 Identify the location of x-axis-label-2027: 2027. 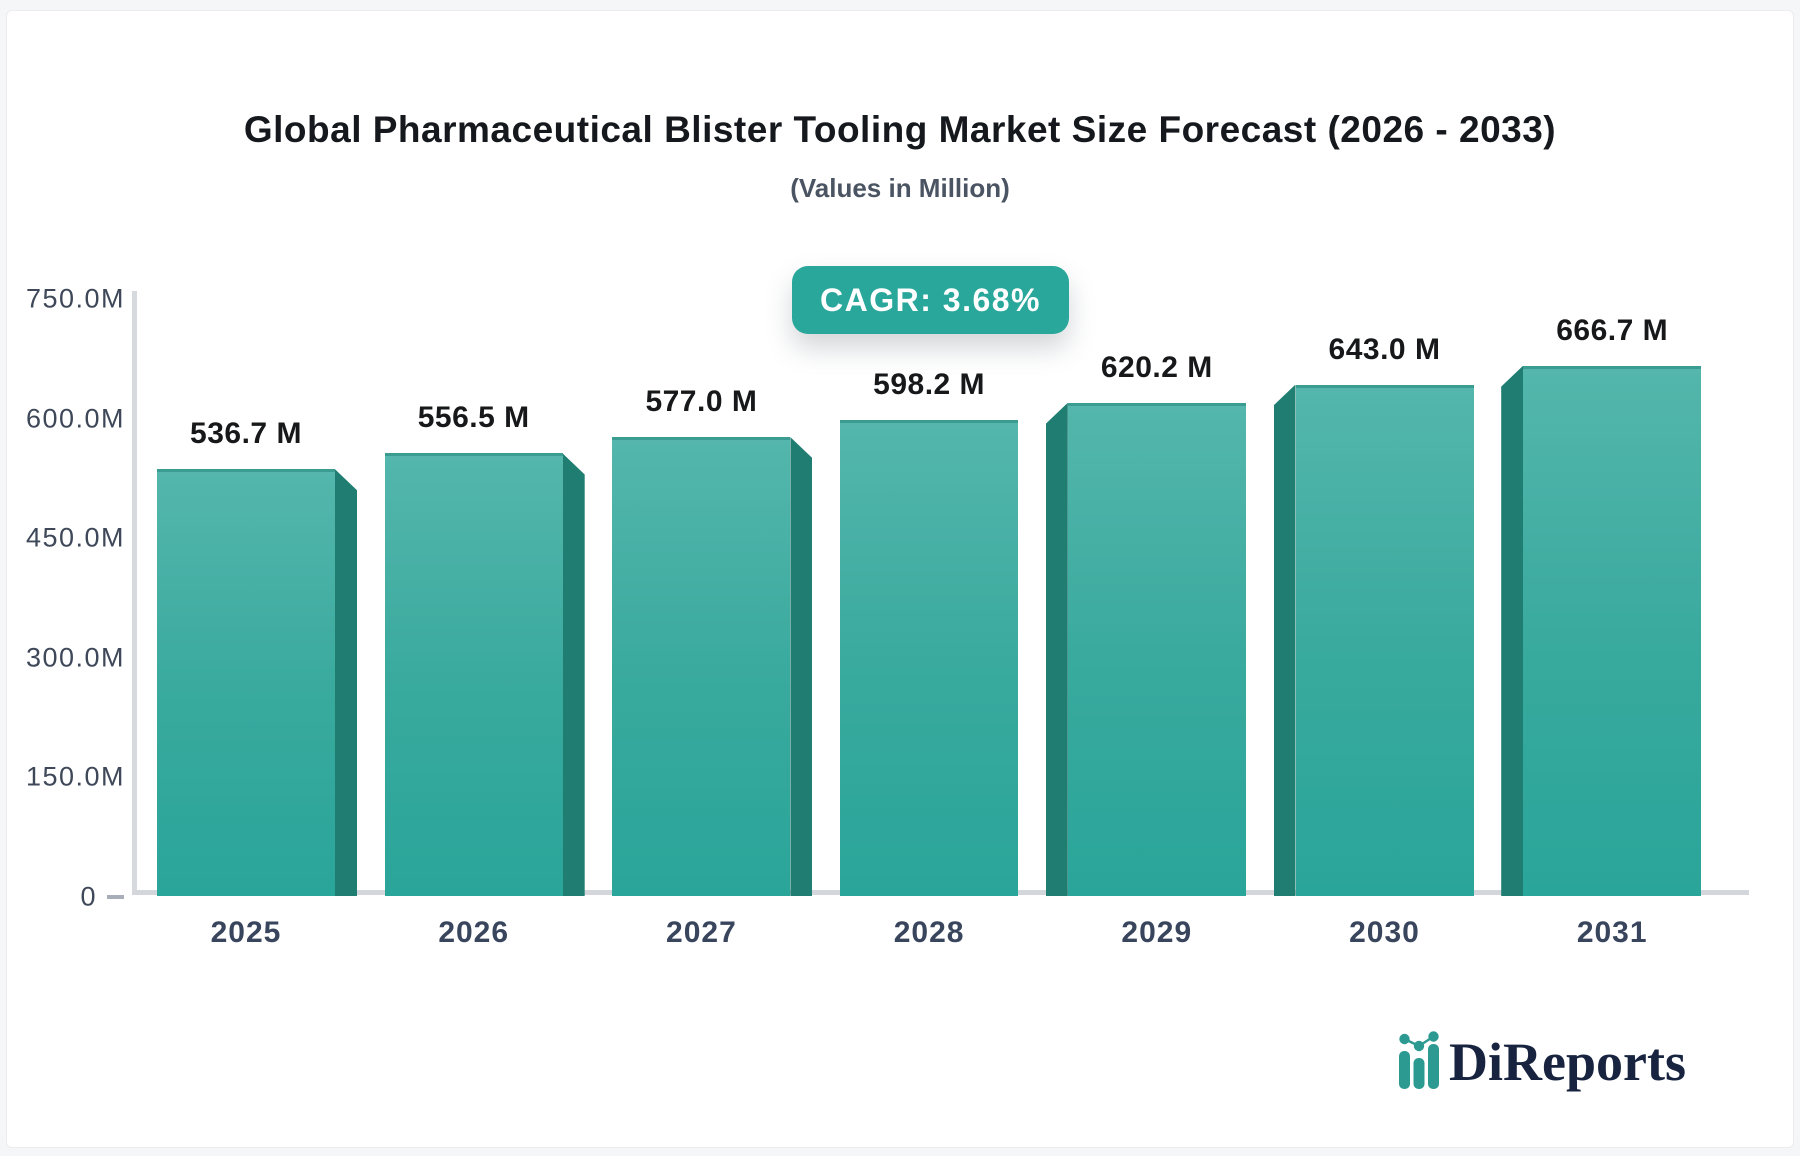
(701, 932).